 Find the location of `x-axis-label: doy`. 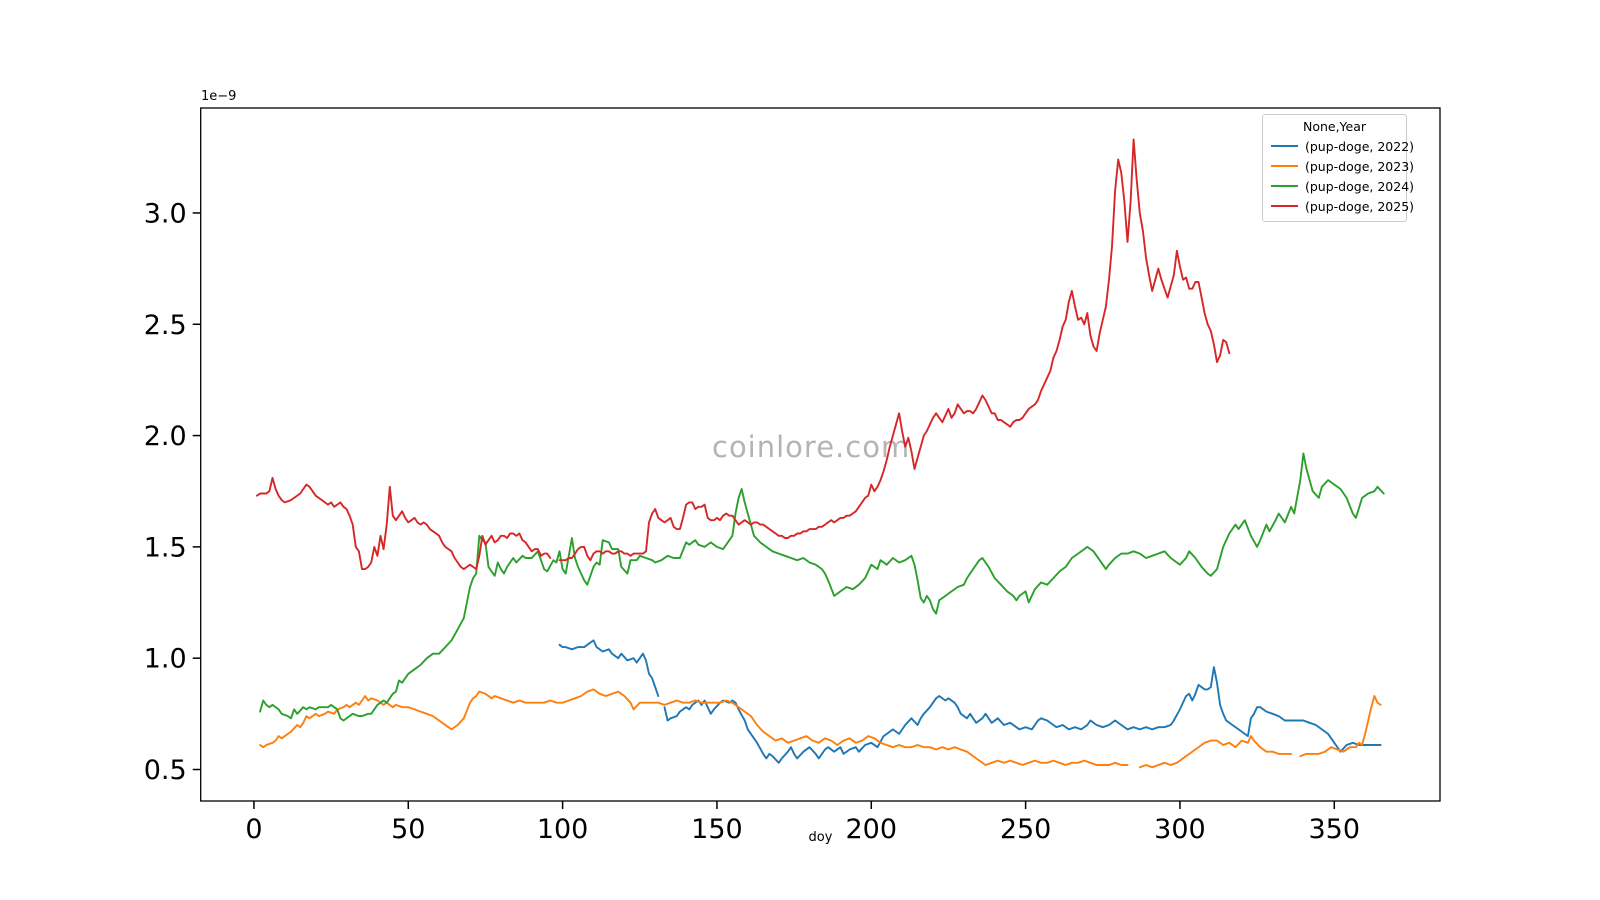

x-axis-label: doy is located at coordinates (820, 837).